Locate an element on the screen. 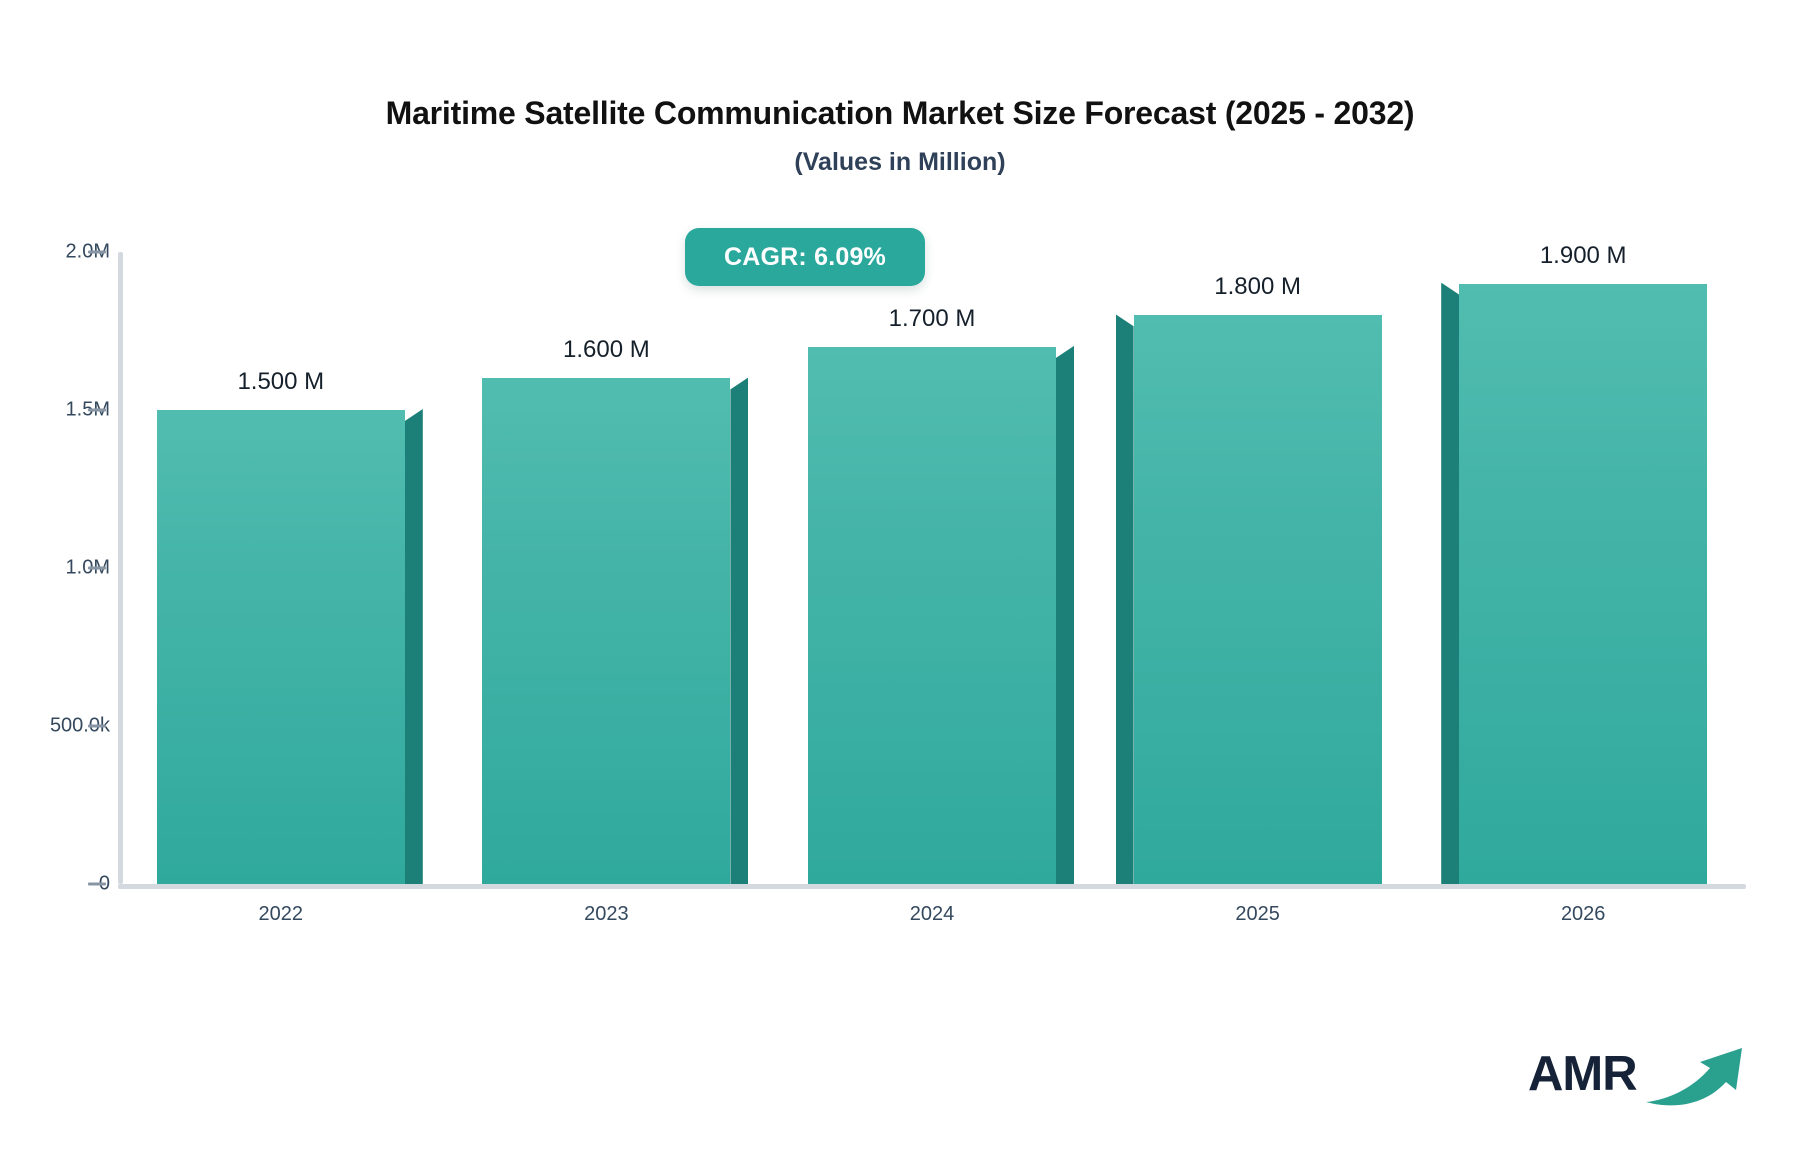  bar: 1.900 M is located at coordinates (1574, 563).